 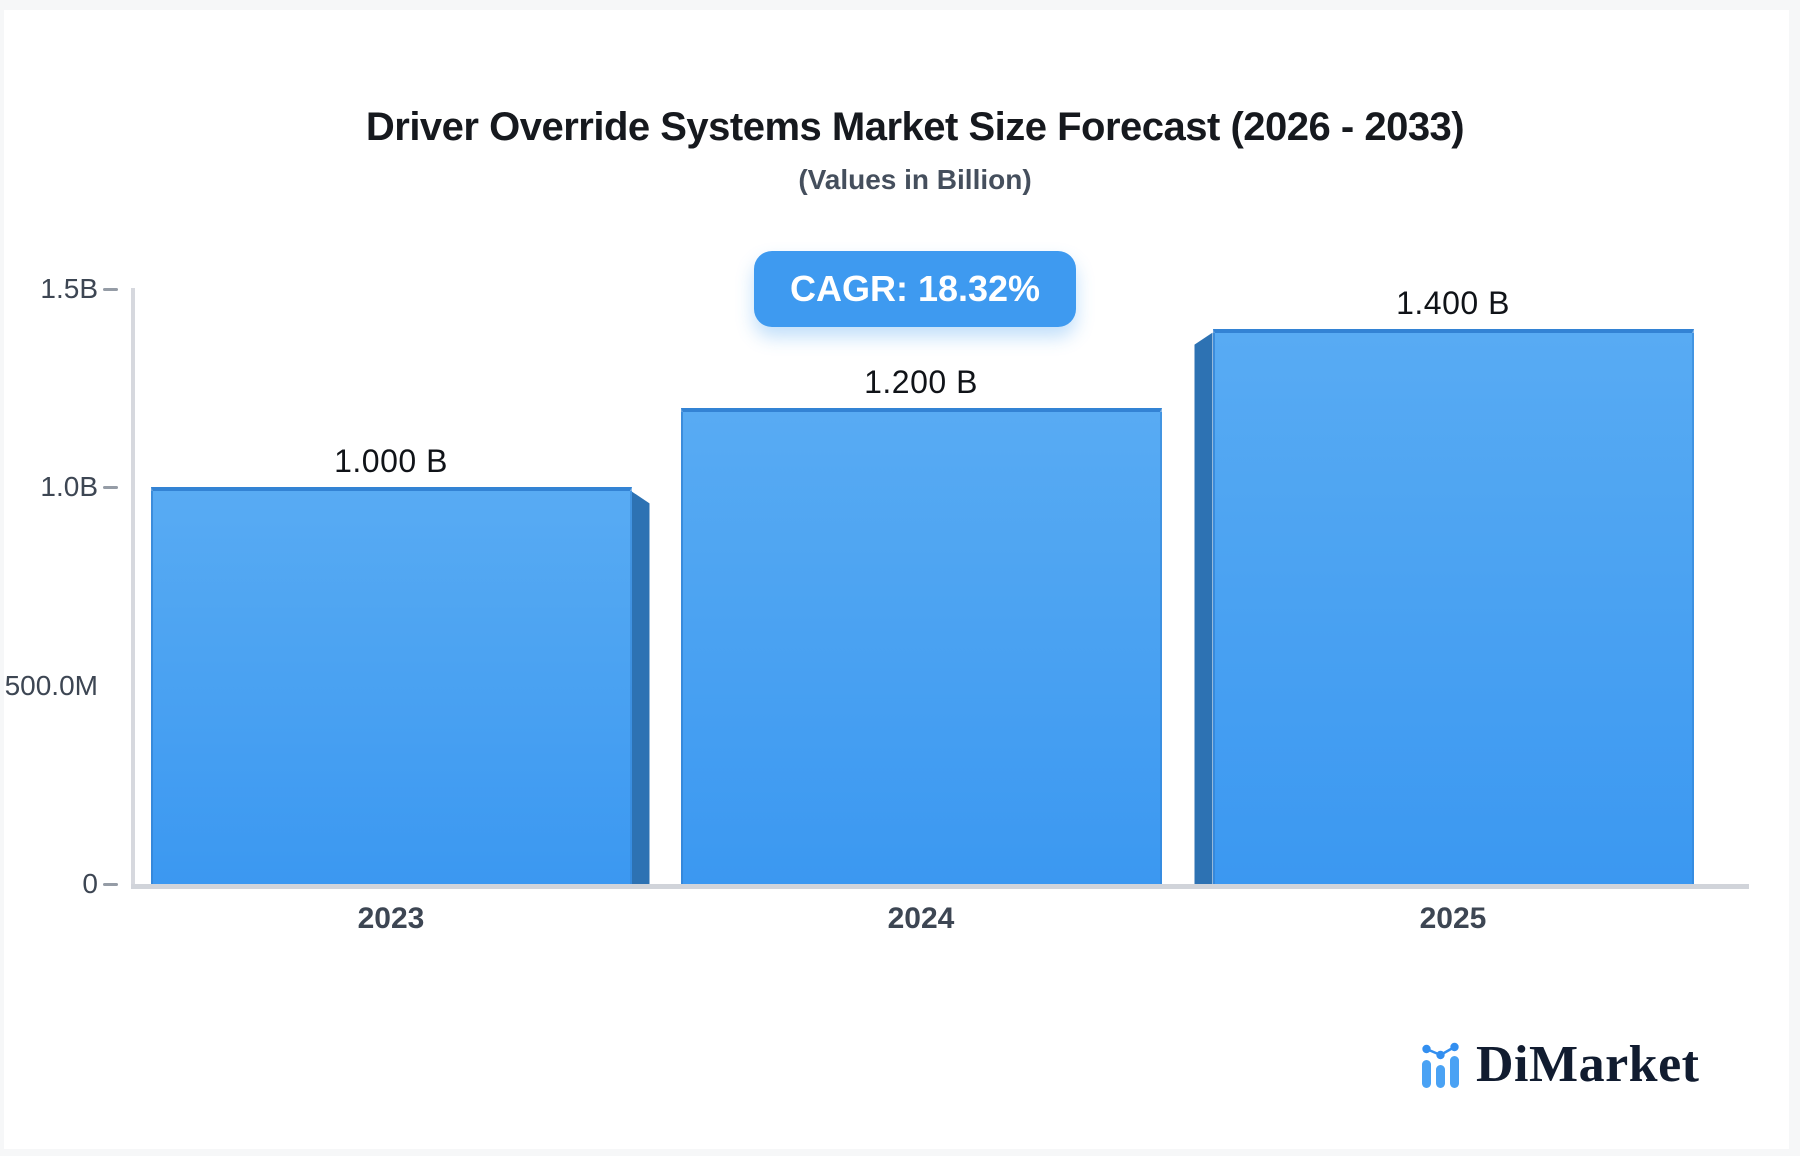 What do you see at coordinates (391, 461) in the screenshot?
I see `bar-value-label: 1.000 B` at bounding box center [391, 461].